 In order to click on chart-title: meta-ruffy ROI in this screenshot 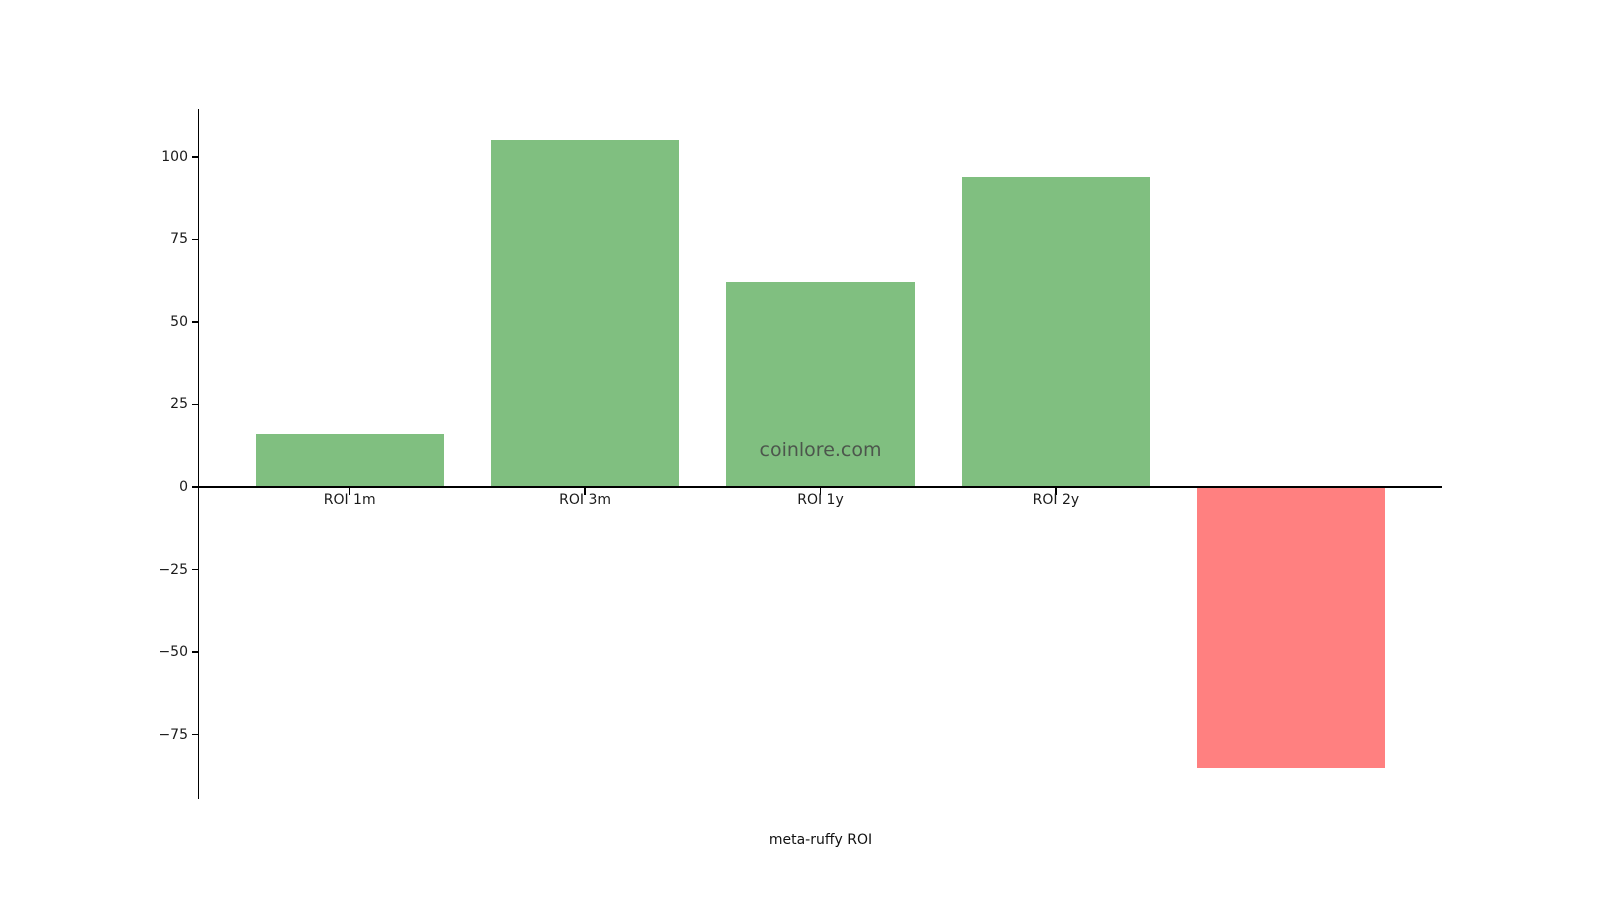, I will do `click(820, 840)`.